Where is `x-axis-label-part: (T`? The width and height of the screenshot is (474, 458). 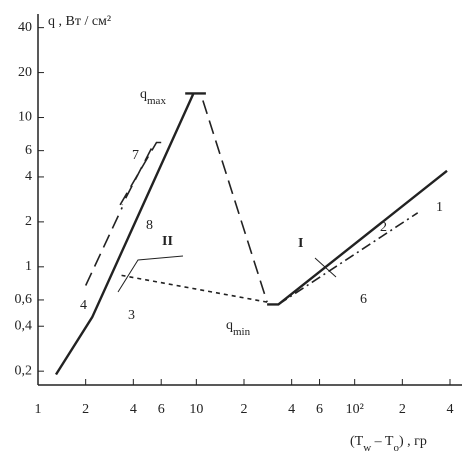 x-axis-label-part: (T is located at coordinates (357, 441).